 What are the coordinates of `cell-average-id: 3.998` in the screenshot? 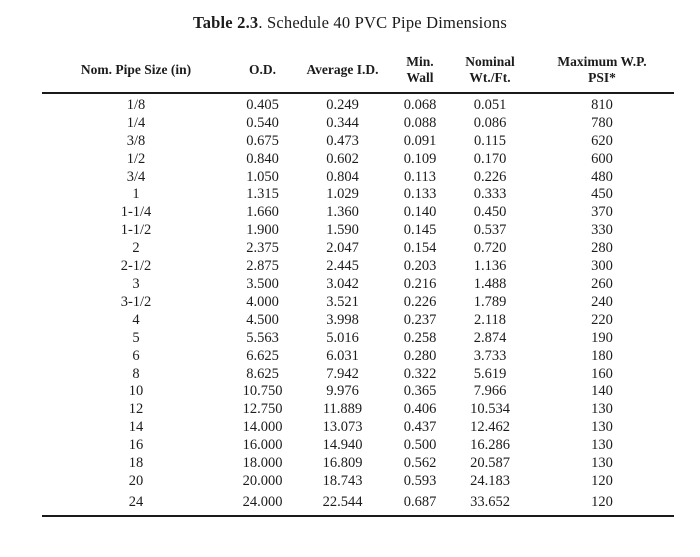 It's located at (342, 319).